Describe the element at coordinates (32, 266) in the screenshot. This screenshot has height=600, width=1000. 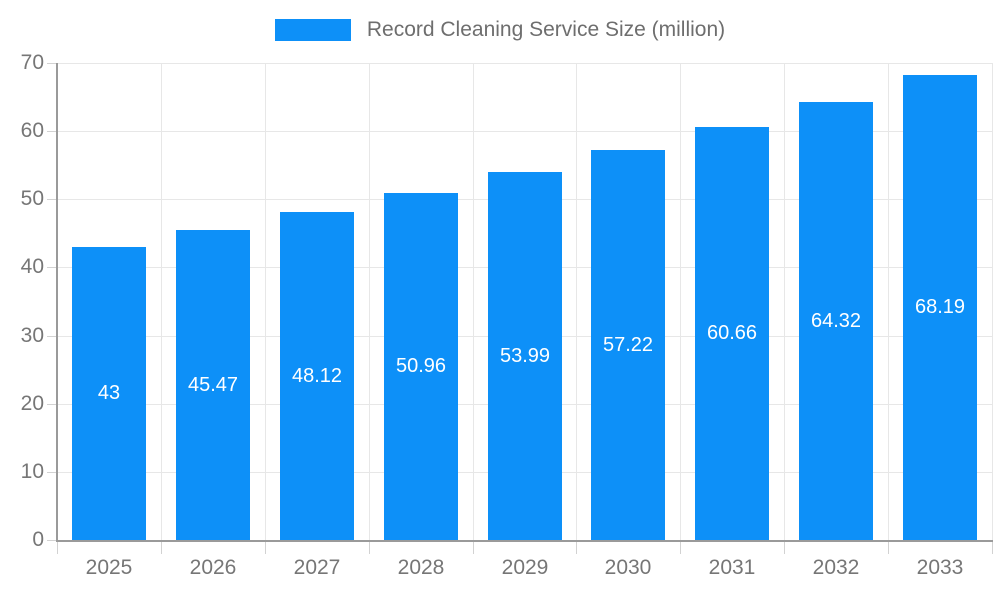
I see `y-axis-tick-label: 40` at that location.